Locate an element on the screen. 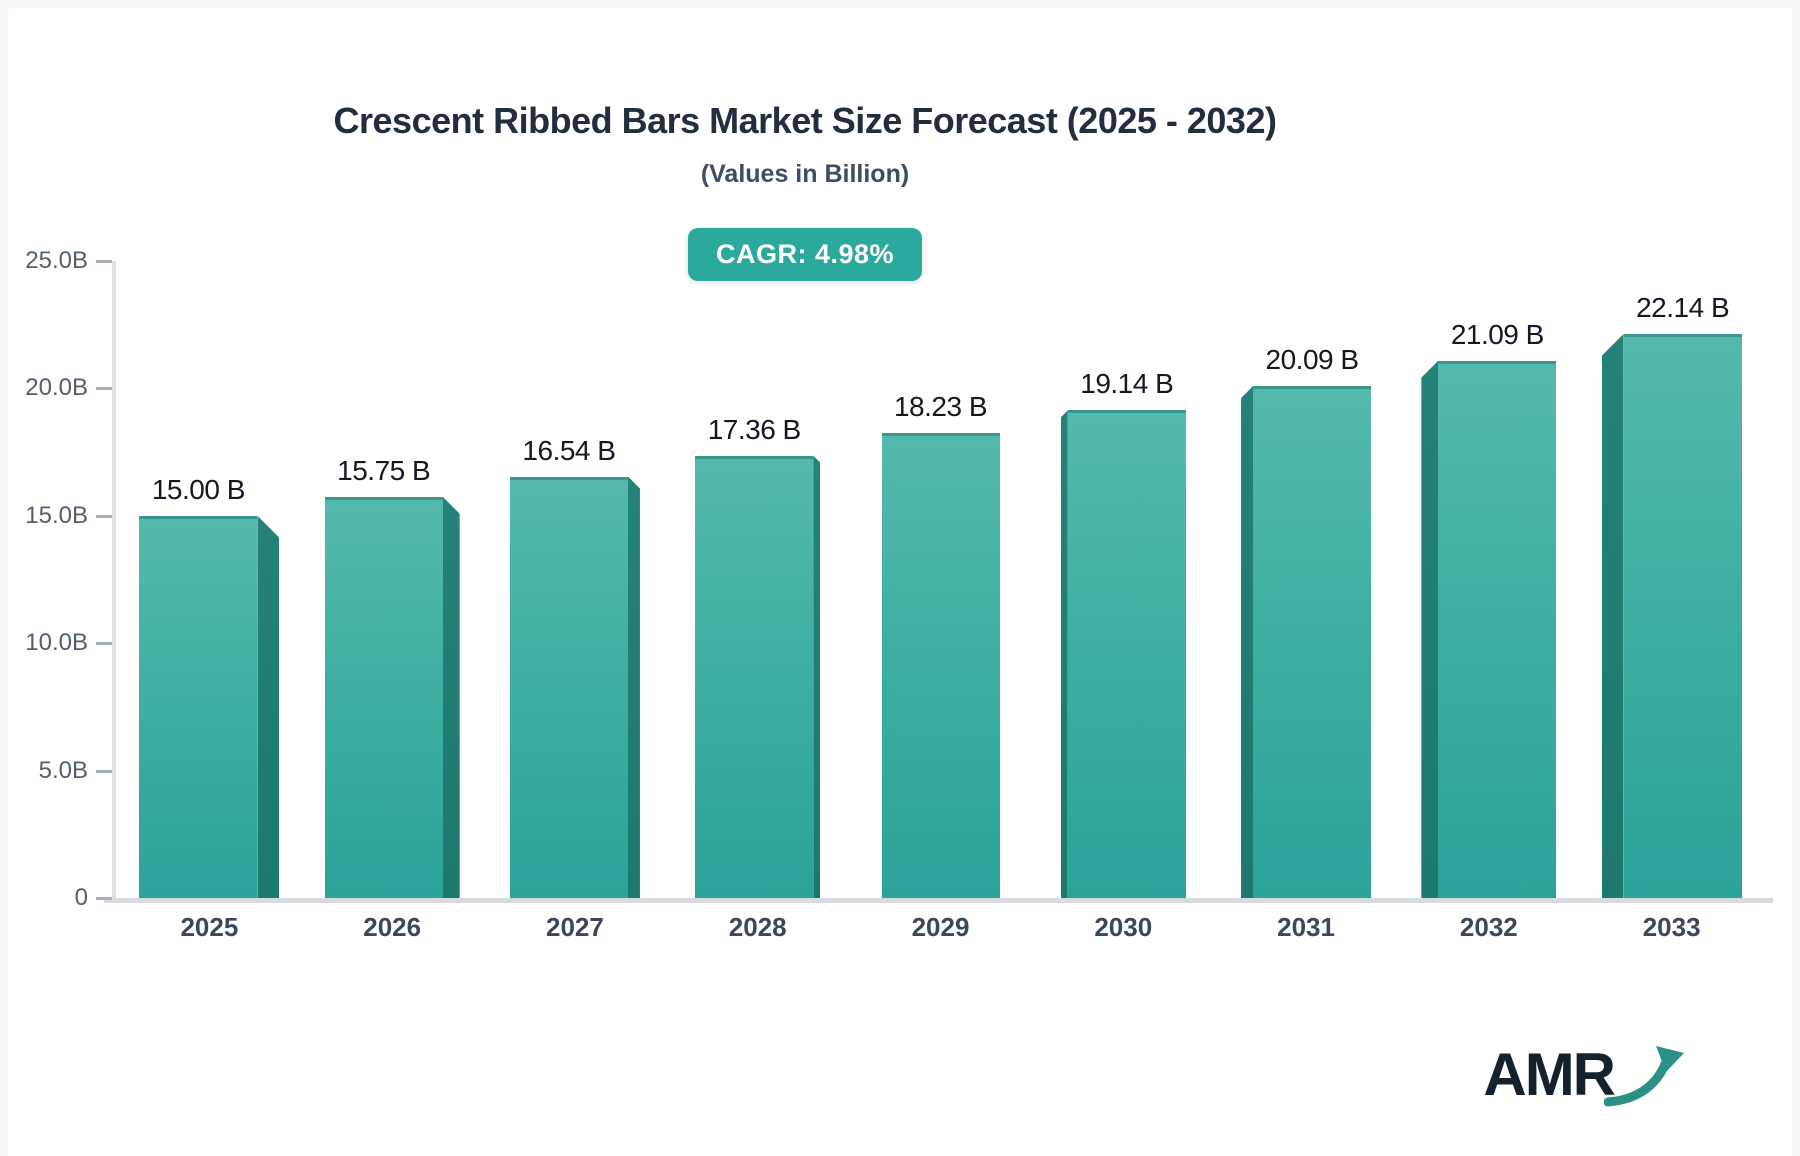 This screenshot has height=1156, width=1800. chart-subtitle: (Values in Billion) is located at coordinates (805, 174).